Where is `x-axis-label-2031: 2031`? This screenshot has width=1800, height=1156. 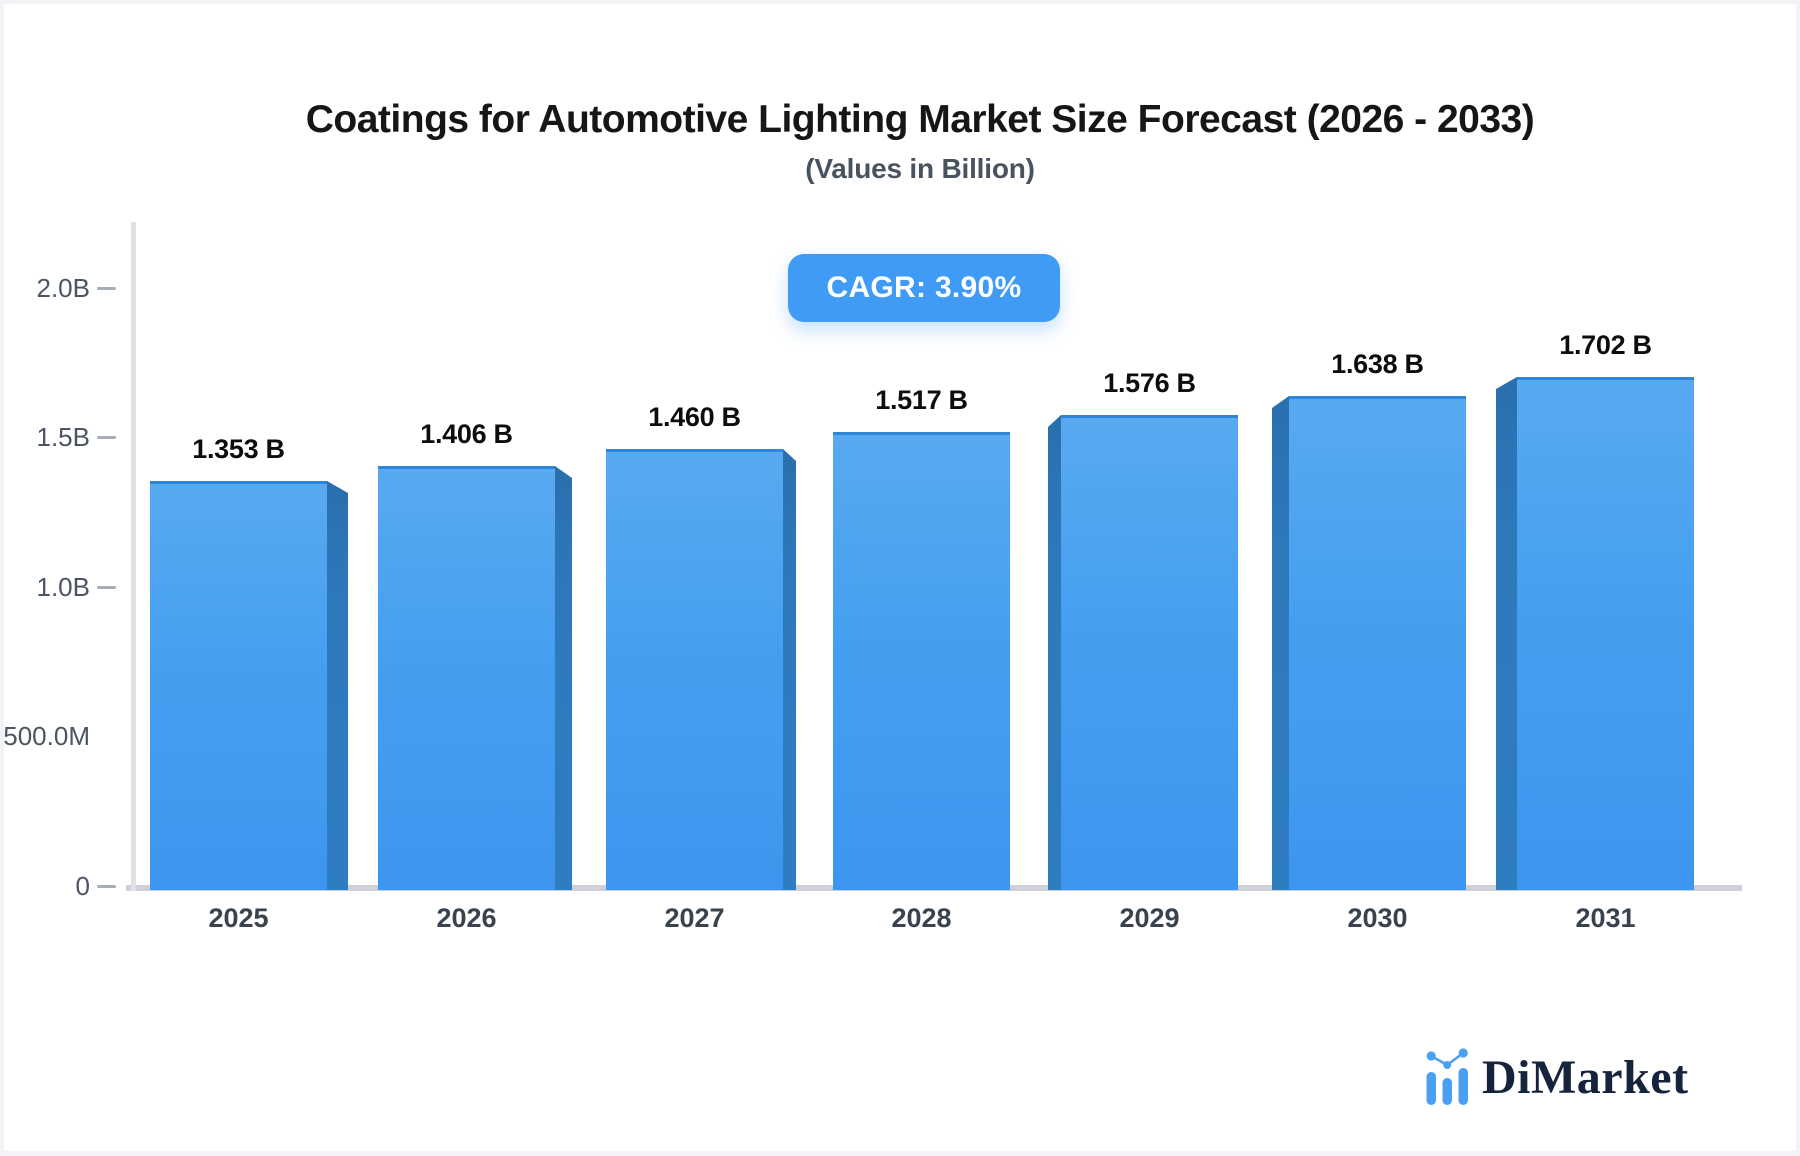 x-axis-label-2031: 2031 is located at coordinates (1605, 918).